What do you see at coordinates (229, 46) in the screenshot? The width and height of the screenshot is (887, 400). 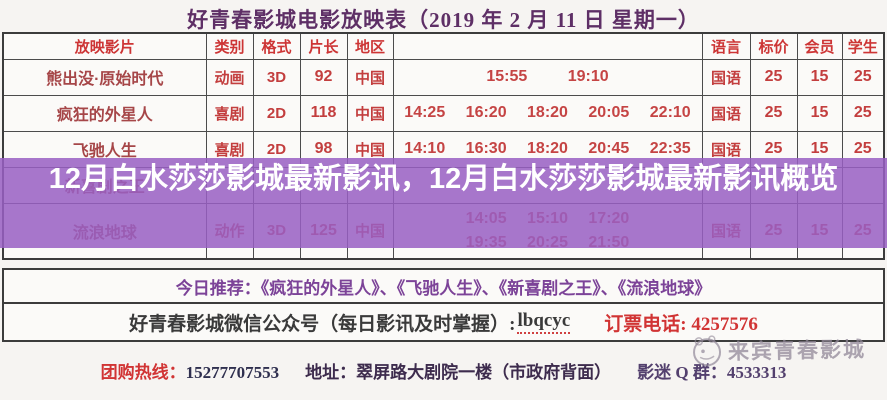 I see `col-header-genre: 类别` at bounding box center [229, 46].